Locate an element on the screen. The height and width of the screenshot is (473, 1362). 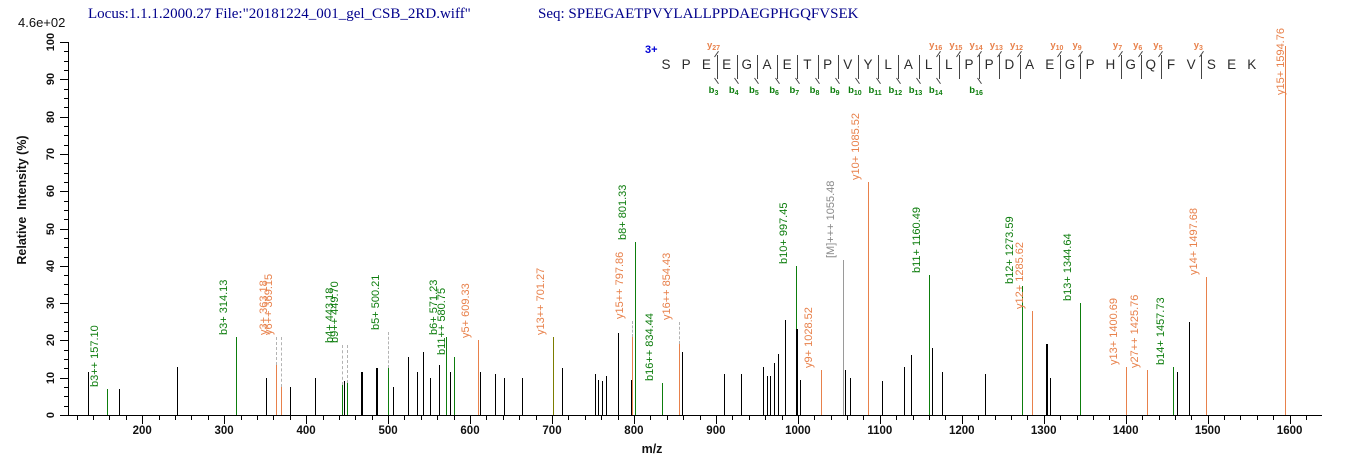
b-ion-marker-label: b3 is located at coordinates (713, 91).